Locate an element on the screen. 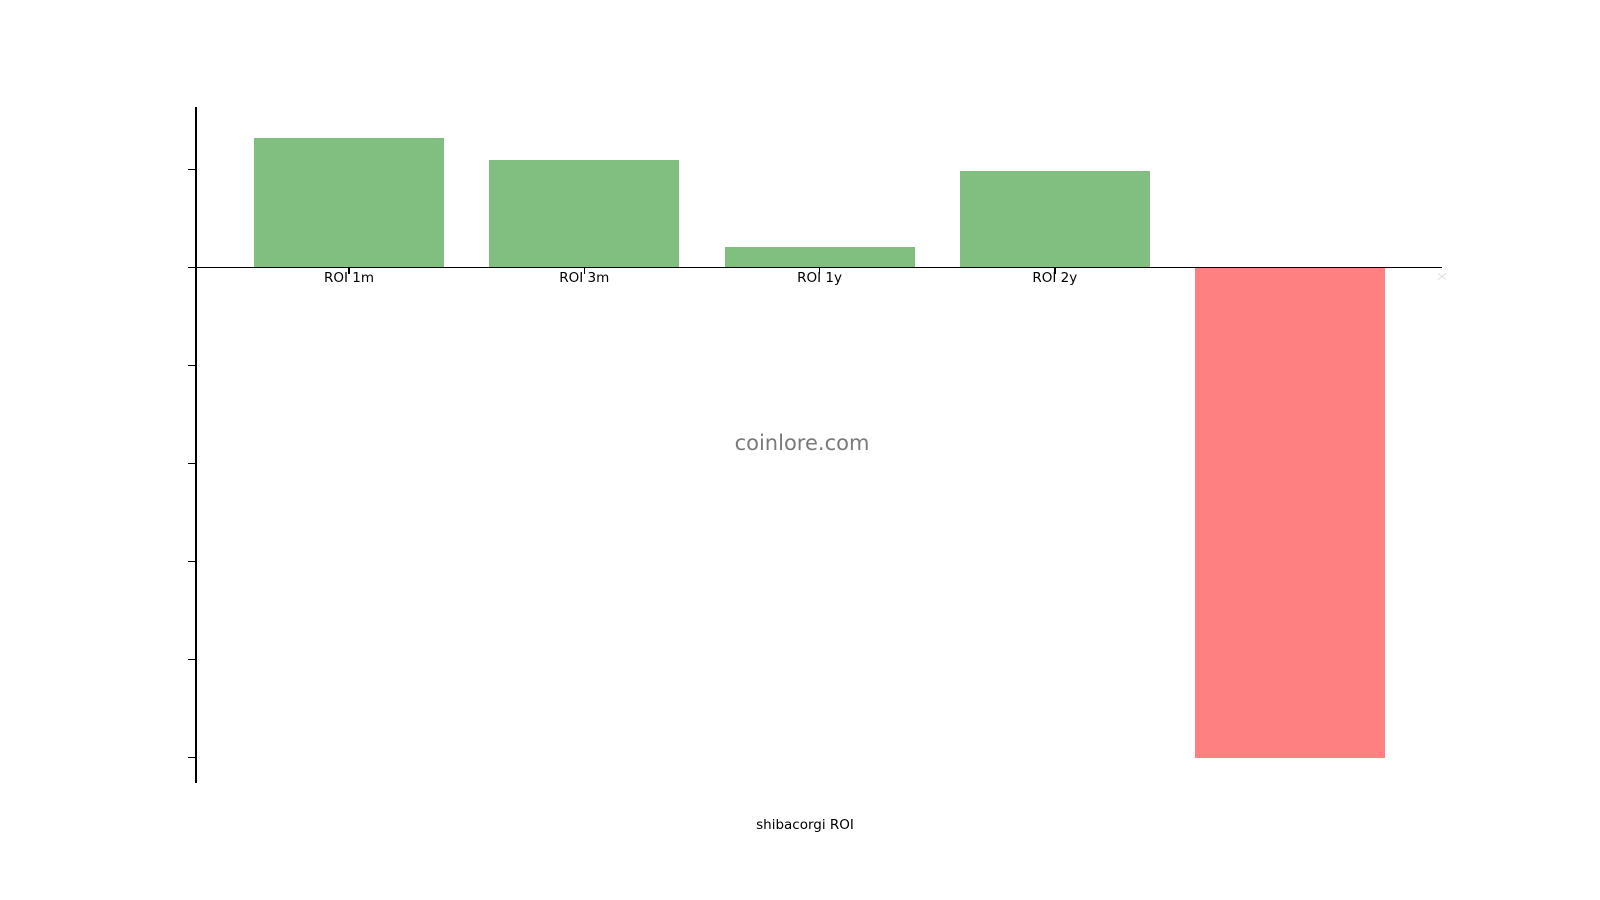  watermark: coinlore.com is located at coordinates (802, 443).